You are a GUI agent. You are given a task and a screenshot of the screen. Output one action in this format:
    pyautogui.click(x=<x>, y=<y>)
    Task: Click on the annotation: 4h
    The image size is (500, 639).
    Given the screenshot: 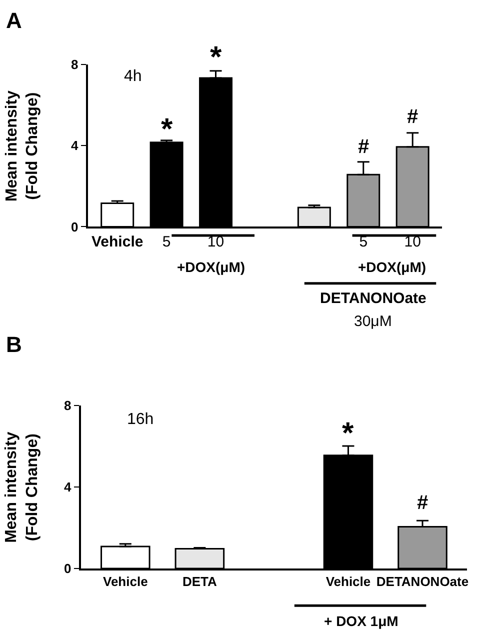 What is the action you would take?
    pyautogui.click(x=133, y=76)
    